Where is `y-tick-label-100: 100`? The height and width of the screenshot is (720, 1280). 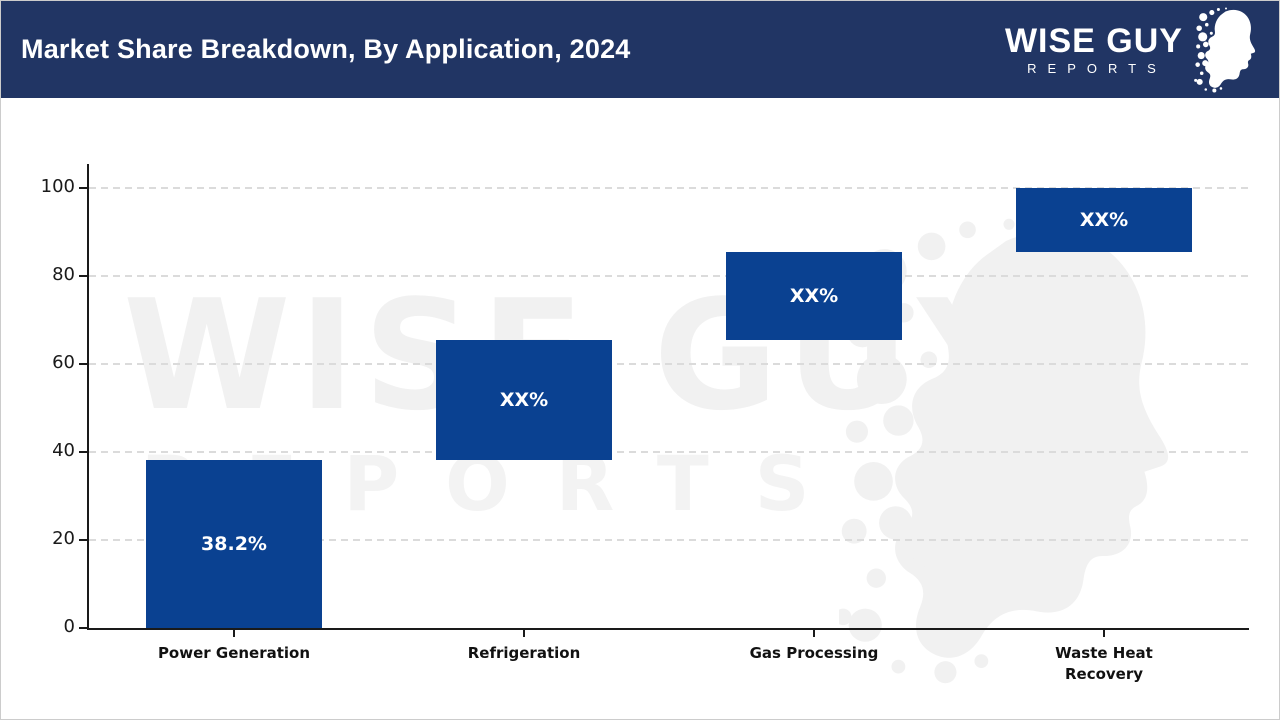 y-tick-label-100: 100 is located at coordinates (57, 186).